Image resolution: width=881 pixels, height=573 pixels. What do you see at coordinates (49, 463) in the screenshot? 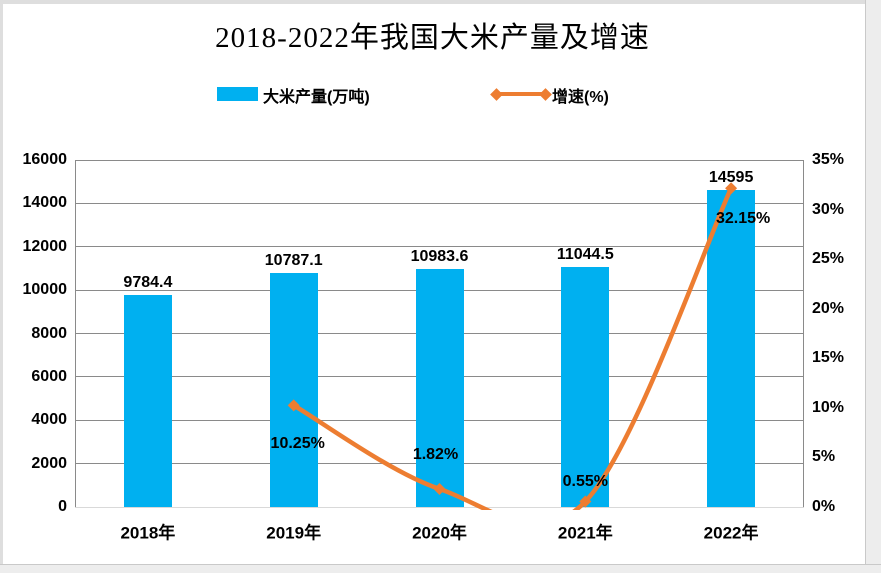
I see `y-axis-left-tick-label: 2000` at bounding box center [49, 463].